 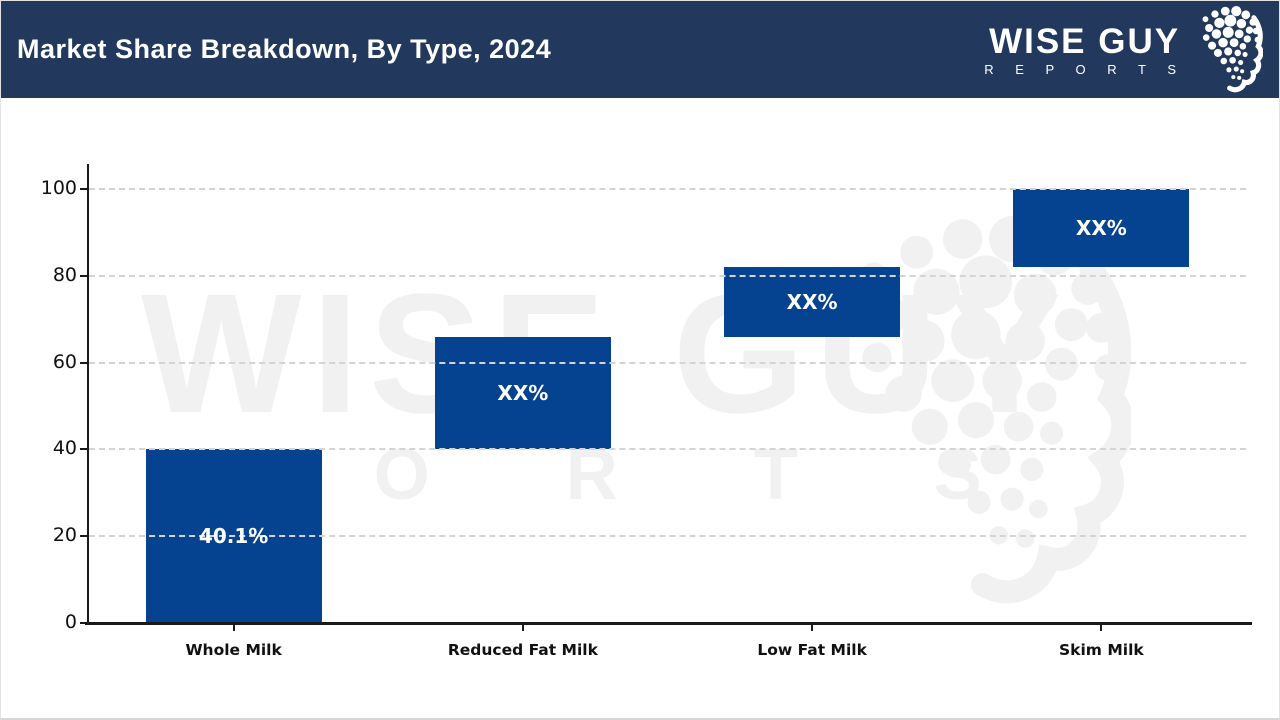 What do you see at coordinates (64, 274) in the screenshot?
I see `y-axis-tick-label: 80` at bounding box center [64, 274].